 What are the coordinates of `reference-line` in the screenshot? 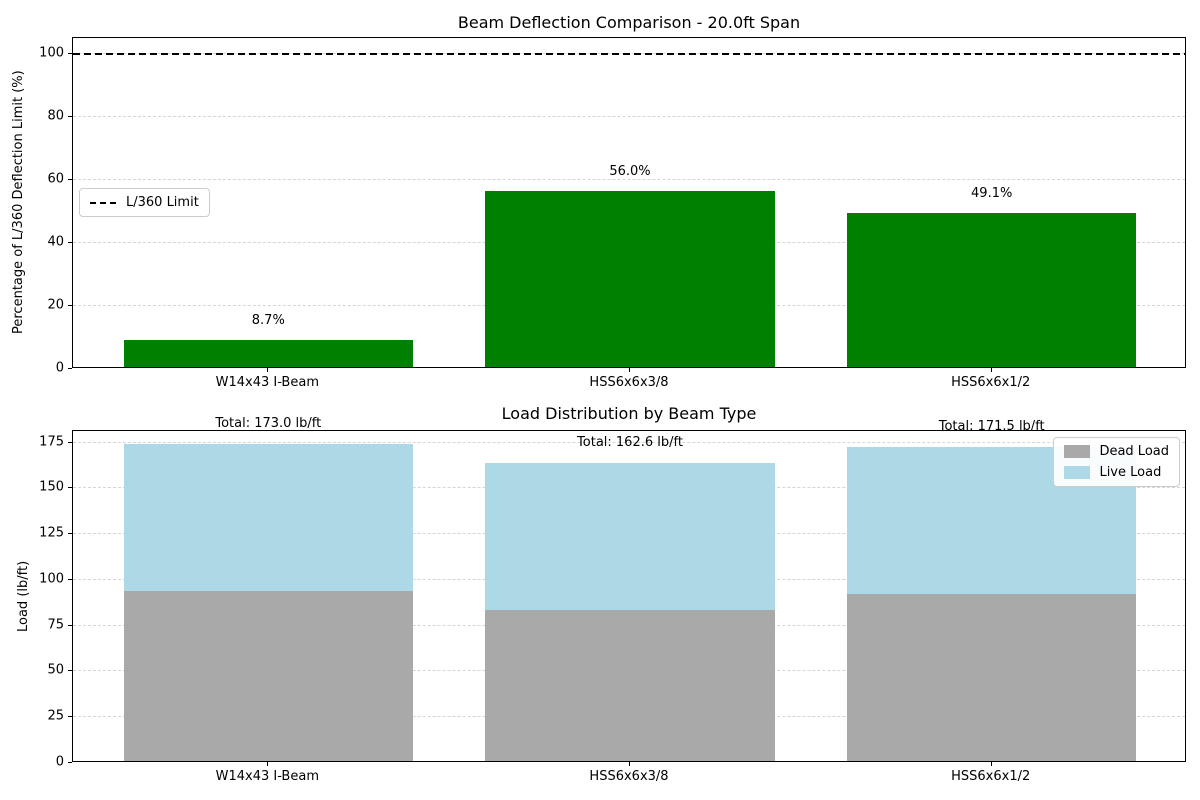 It's located at (629, 54).